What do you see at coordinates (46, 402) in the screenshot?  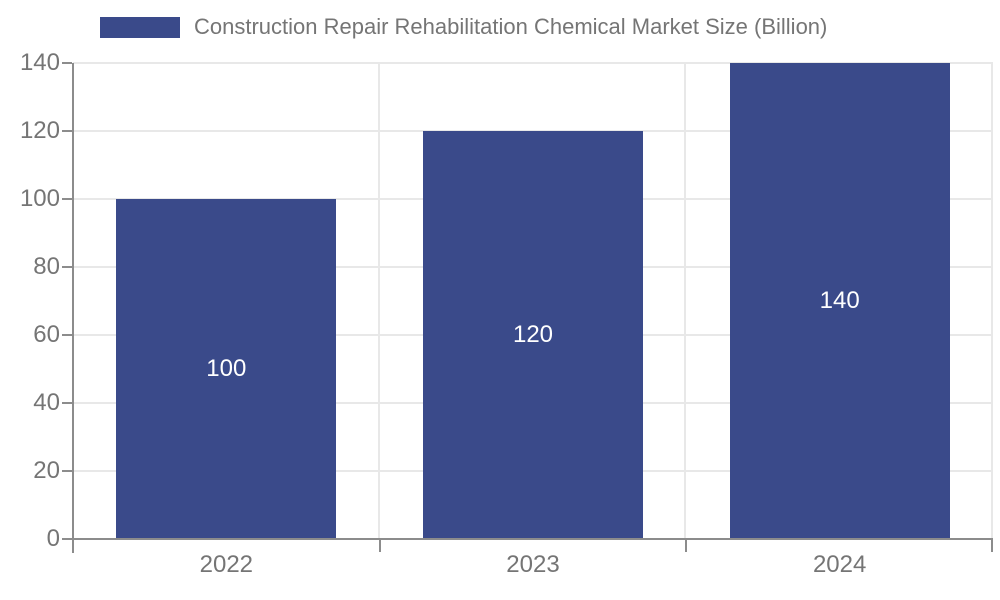 I see `y-tick-label: 40` at bounding box center [46, 402].